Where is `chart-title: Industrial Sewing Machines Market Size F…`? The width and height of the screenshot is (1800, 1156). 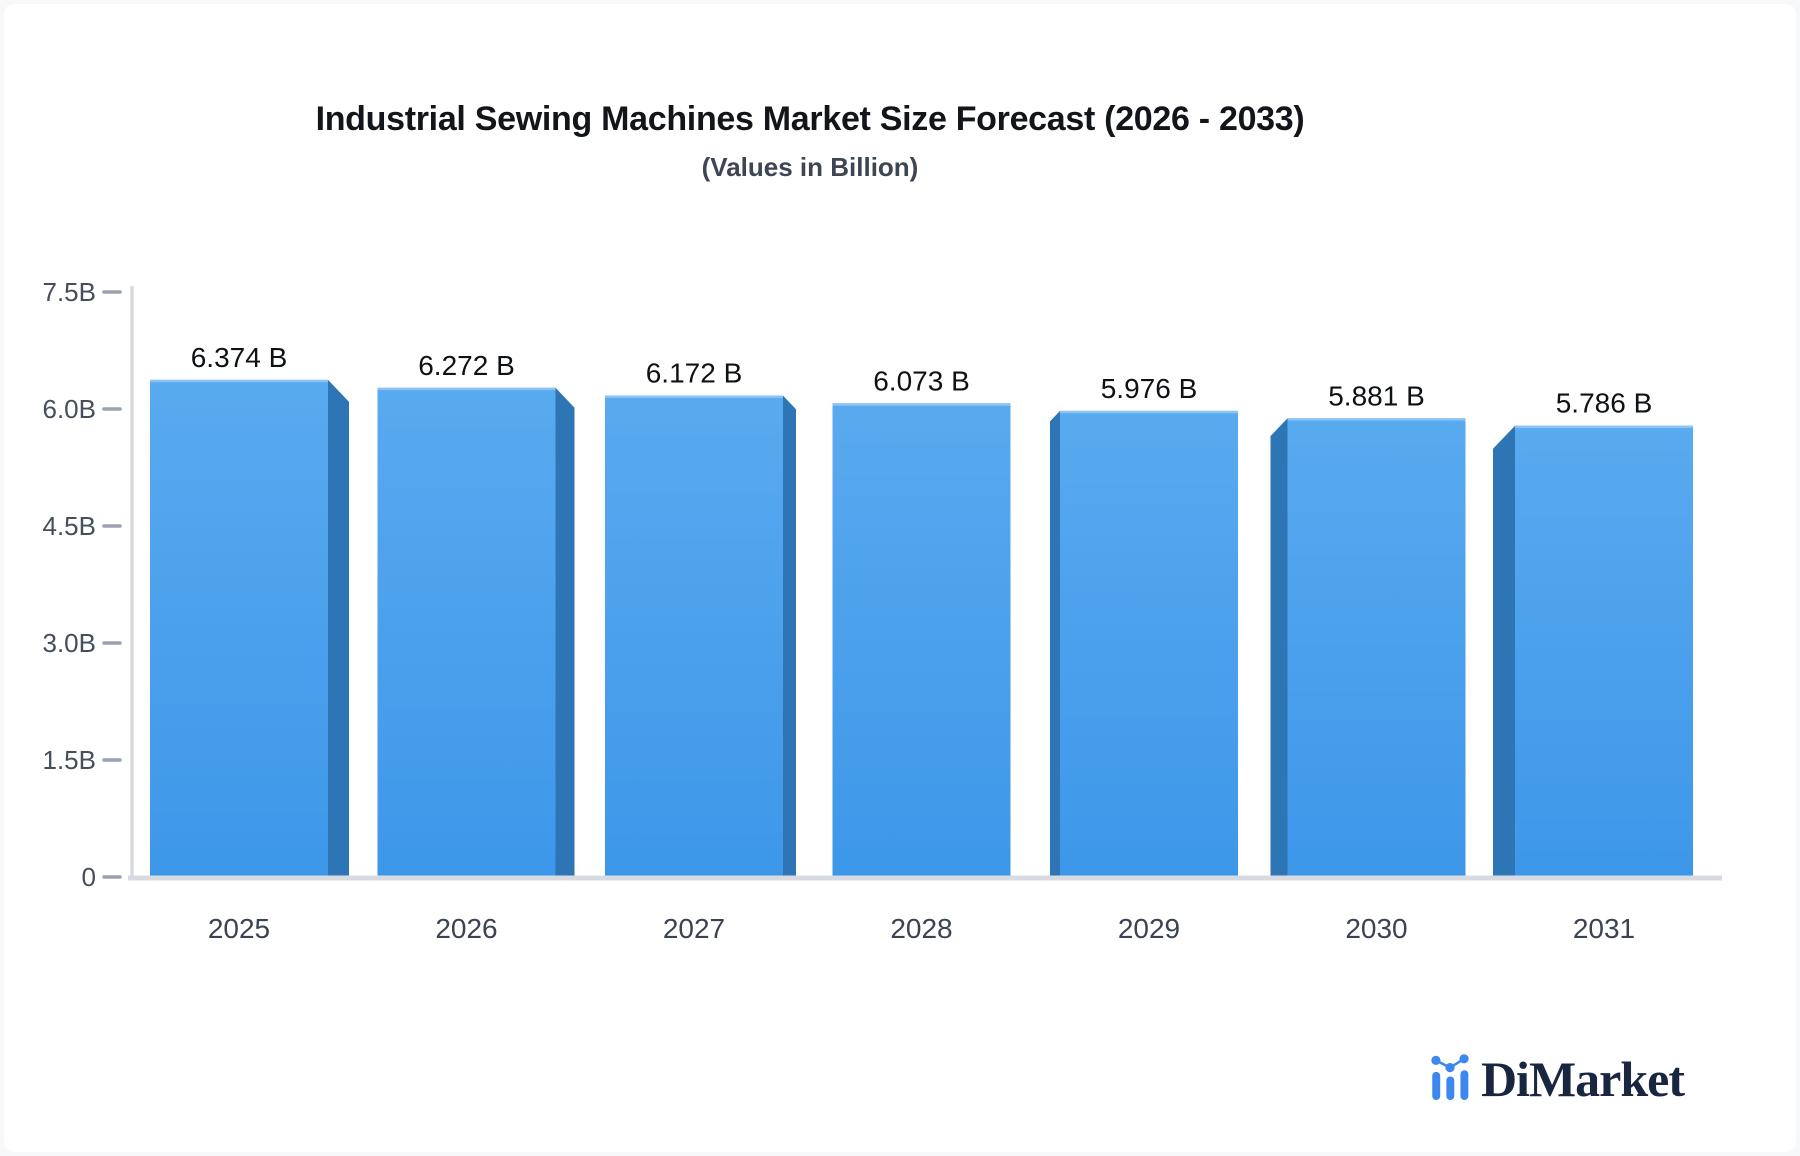 chart-title: Industrial Sewing Machines Market Size F… is located at coordinates (810, 119).